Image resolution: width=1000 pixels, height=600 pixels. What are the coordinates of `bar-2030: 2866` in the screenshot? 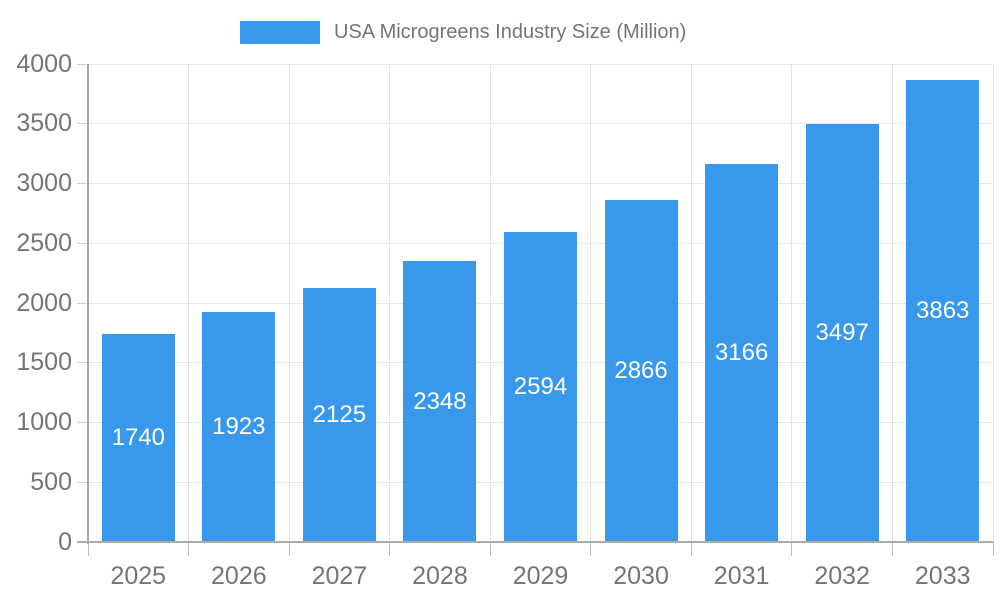 It's located at (641, 370).